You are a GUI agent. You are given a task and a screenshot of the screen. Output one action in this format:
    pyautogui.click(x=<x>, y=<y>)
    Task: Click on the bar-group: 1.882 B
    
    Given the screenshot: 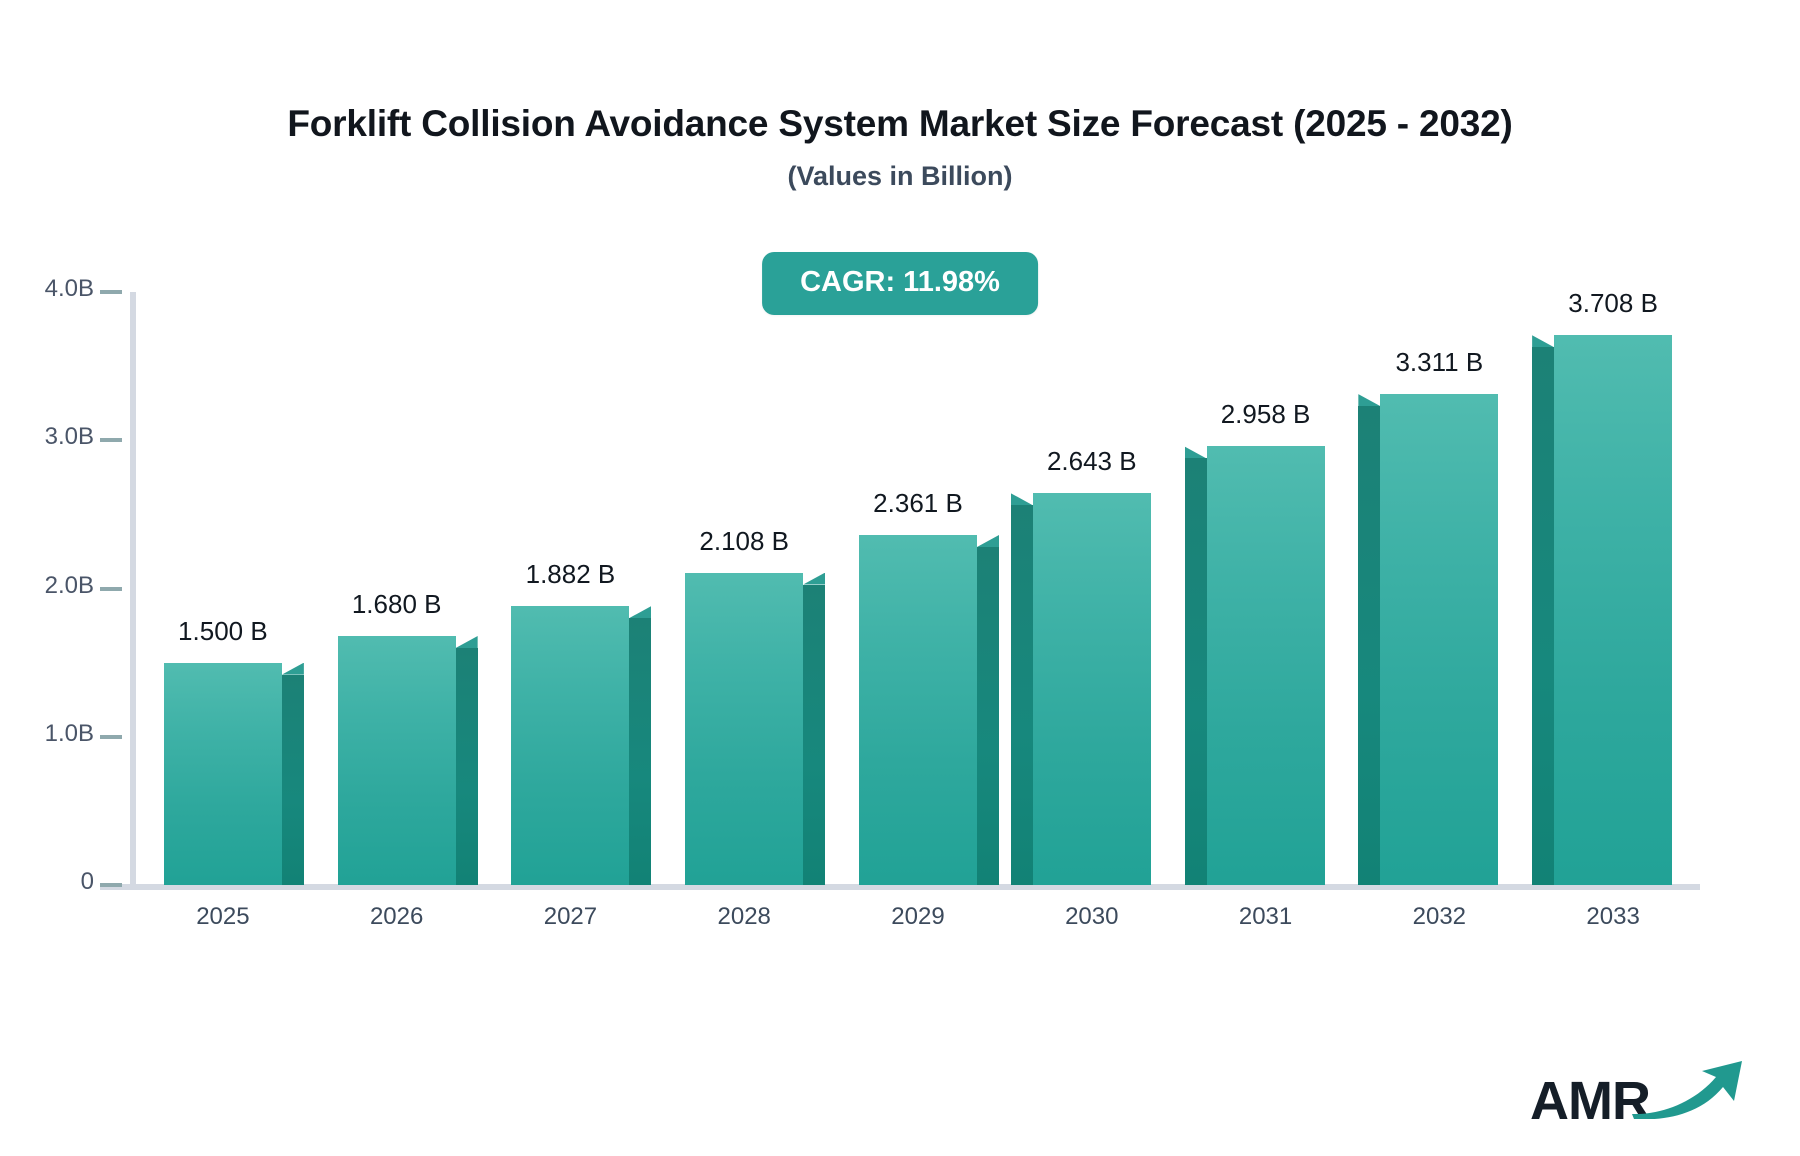 What is the action you would take?
    pyautogui.click(x=581, y=578)
    